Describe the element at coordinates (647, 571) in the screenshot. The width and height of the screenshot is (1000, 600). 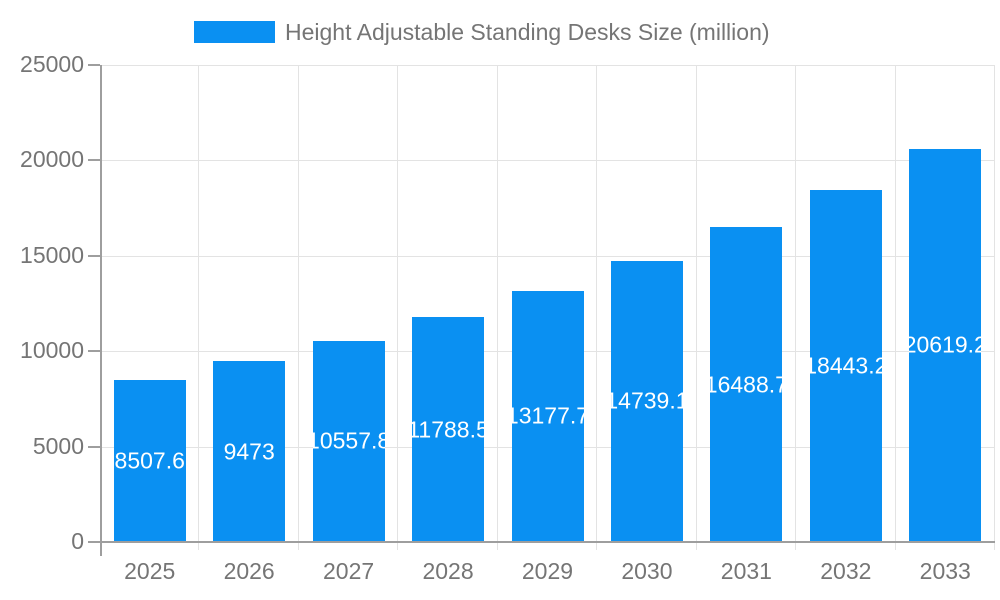
I see `x-axis-tick-label: 2030` at that location.